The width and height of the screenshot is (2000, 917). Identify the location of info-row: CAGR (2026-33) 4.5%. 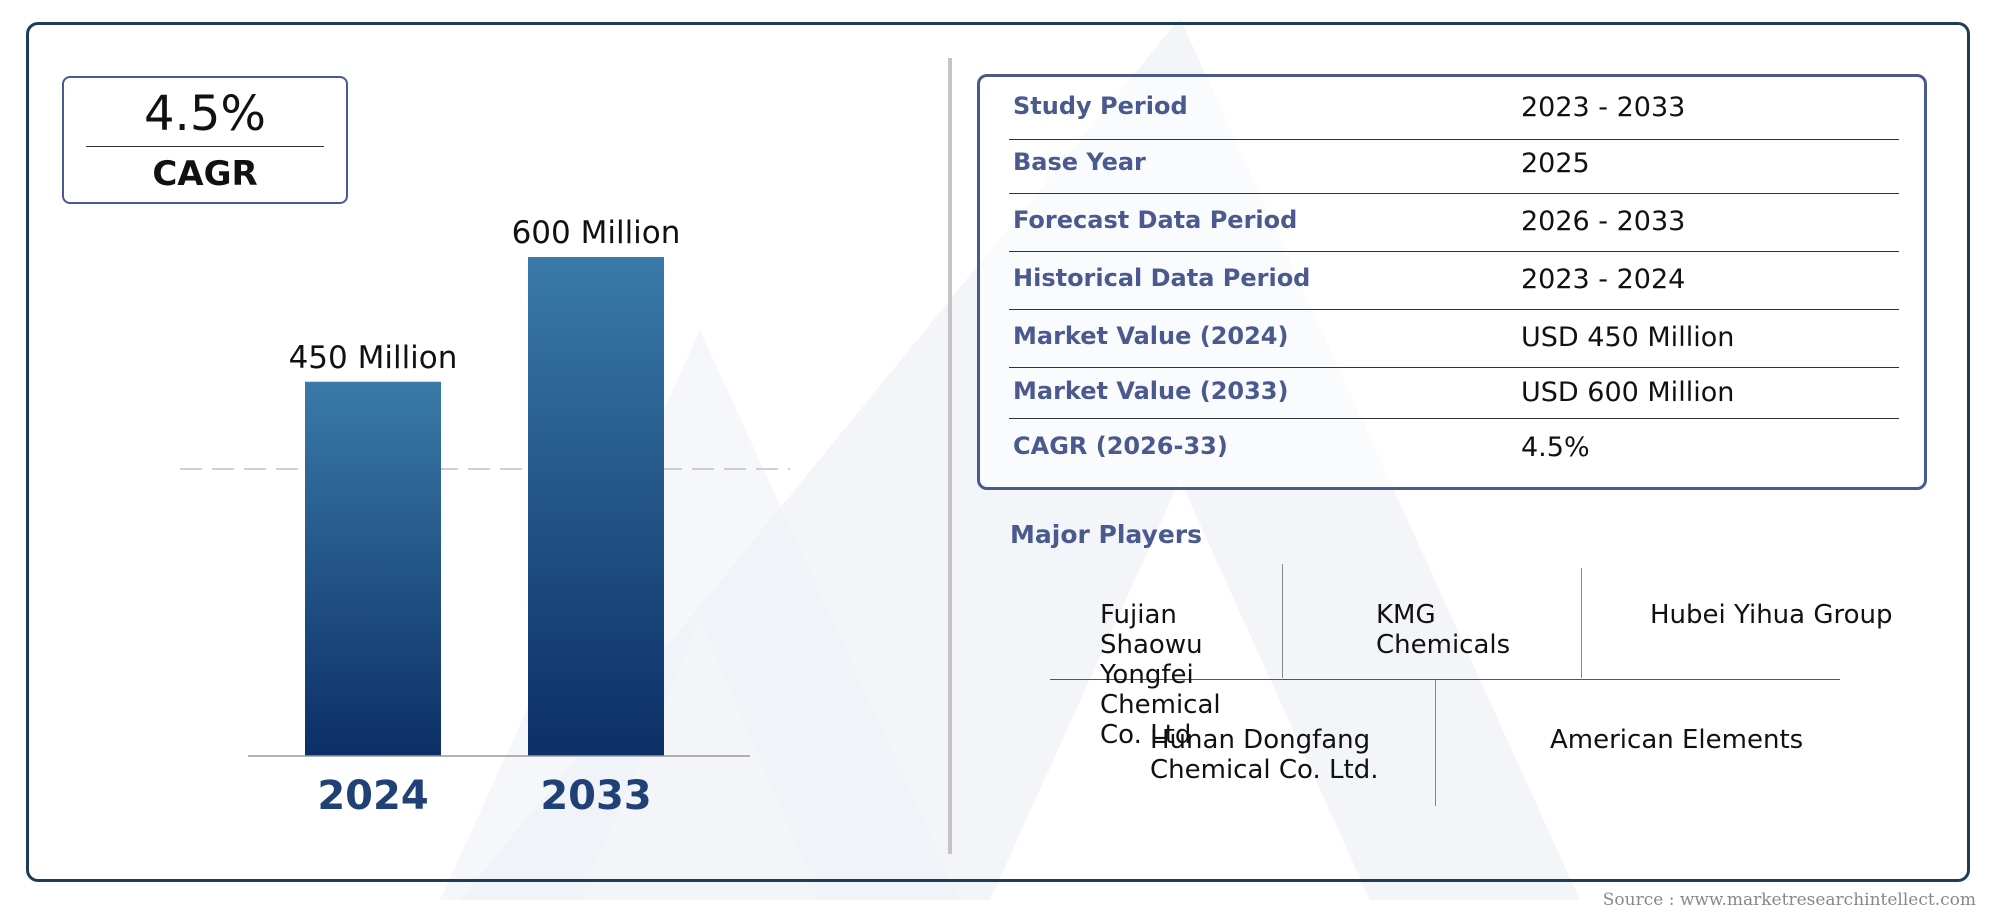
(1454, 448).